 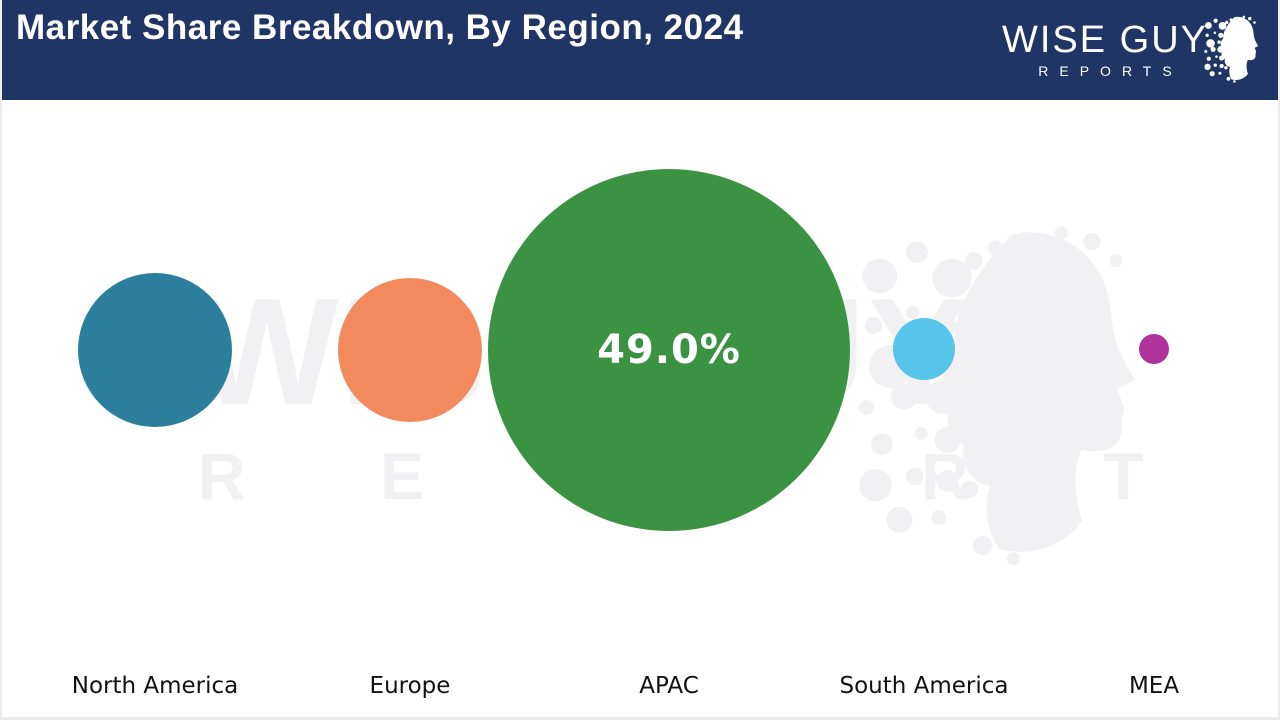 What do you see at coordinates (1104, 40) in the screenshot?
I see `brand-name: WISE GUY` at bounding box center [1104, 40].